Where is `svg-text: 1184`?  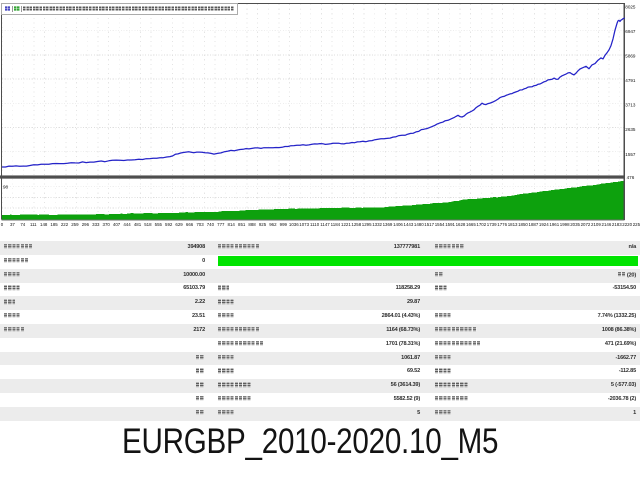 svg-text: 1184 is located at coordinates (336, 224).